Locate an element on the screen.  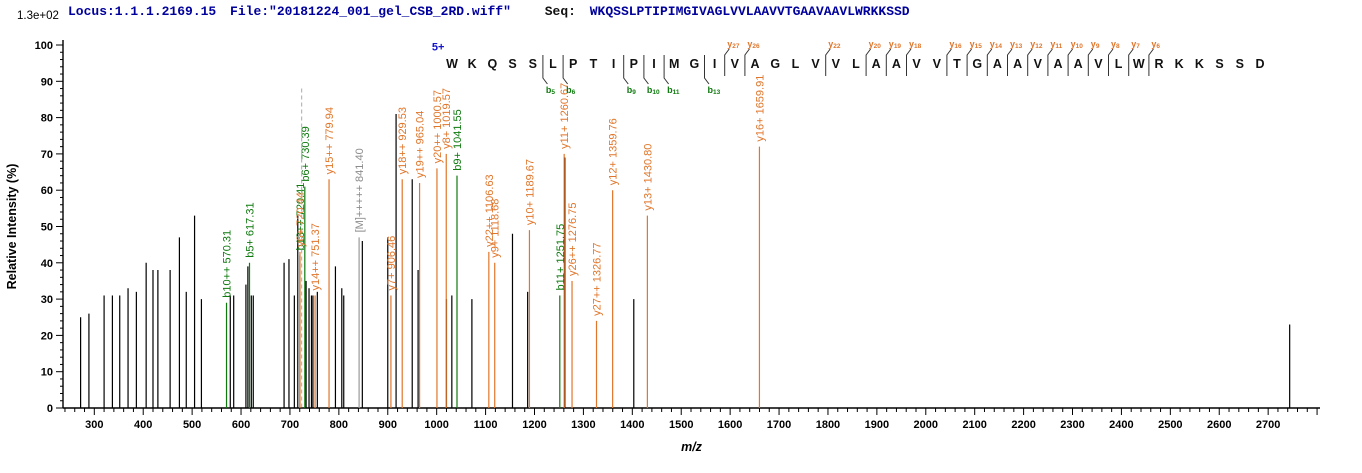
fragment-ion-label: b10 is located at coordinates (653, 90).